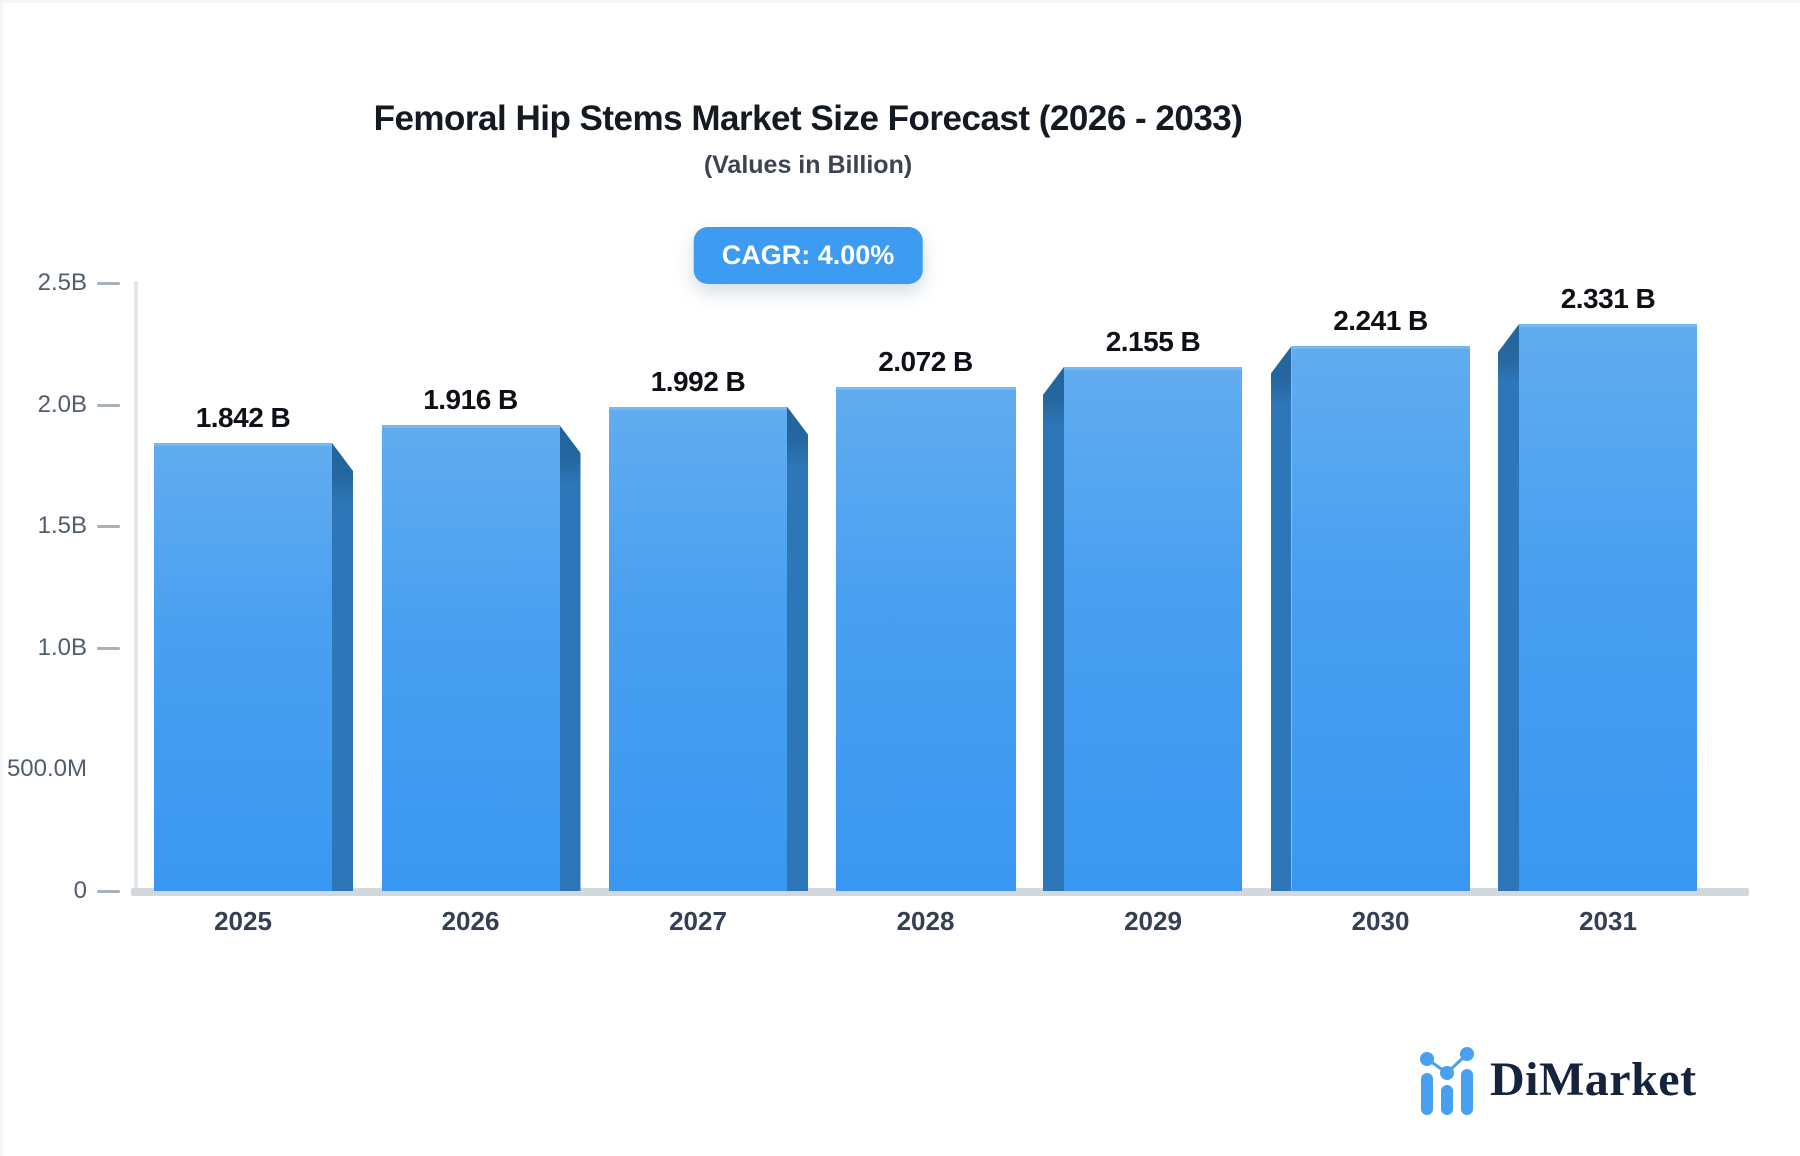 The height and width of the screenshot is (1156, 1800). What do you see at coordinates (470, 658) in the screenshot?
I see `bar-2026` at bounding box center [470, 658].